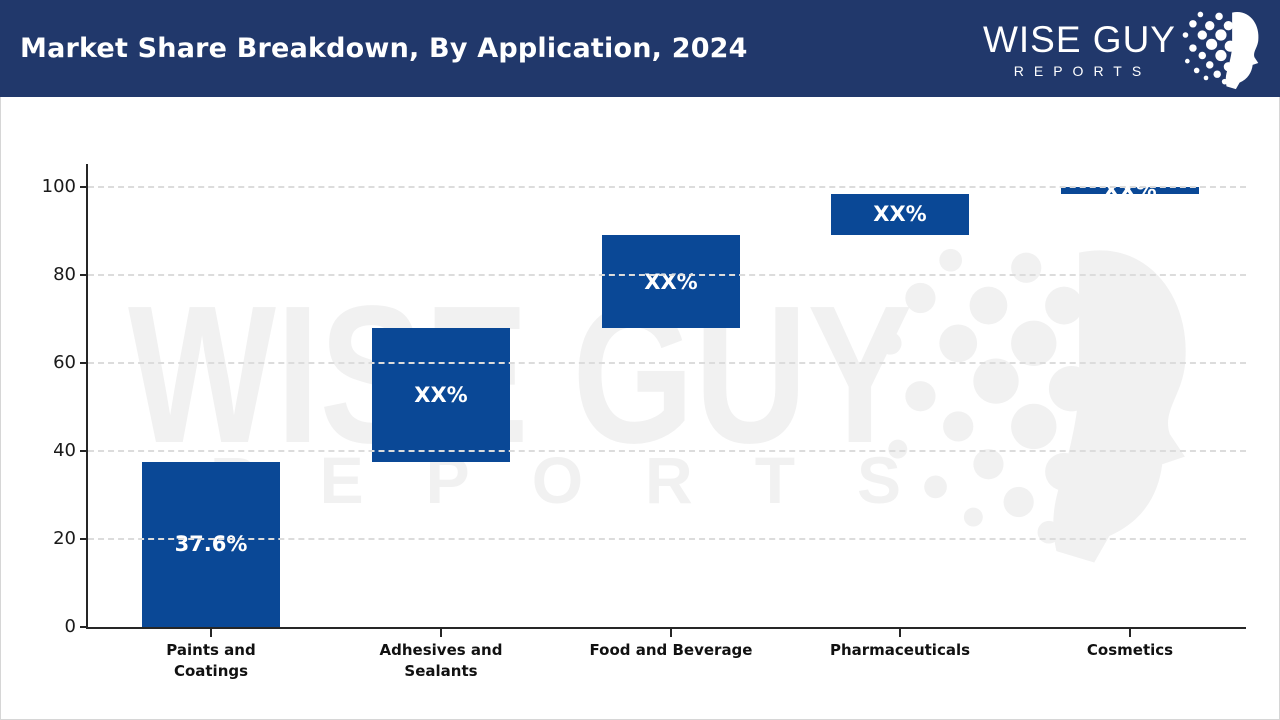 The width and height of the screenshot is (1280, 720). What do you see at coordinates (666, 628) in the screenshot?
I see `x-axis` at bounding box center [666, 628].